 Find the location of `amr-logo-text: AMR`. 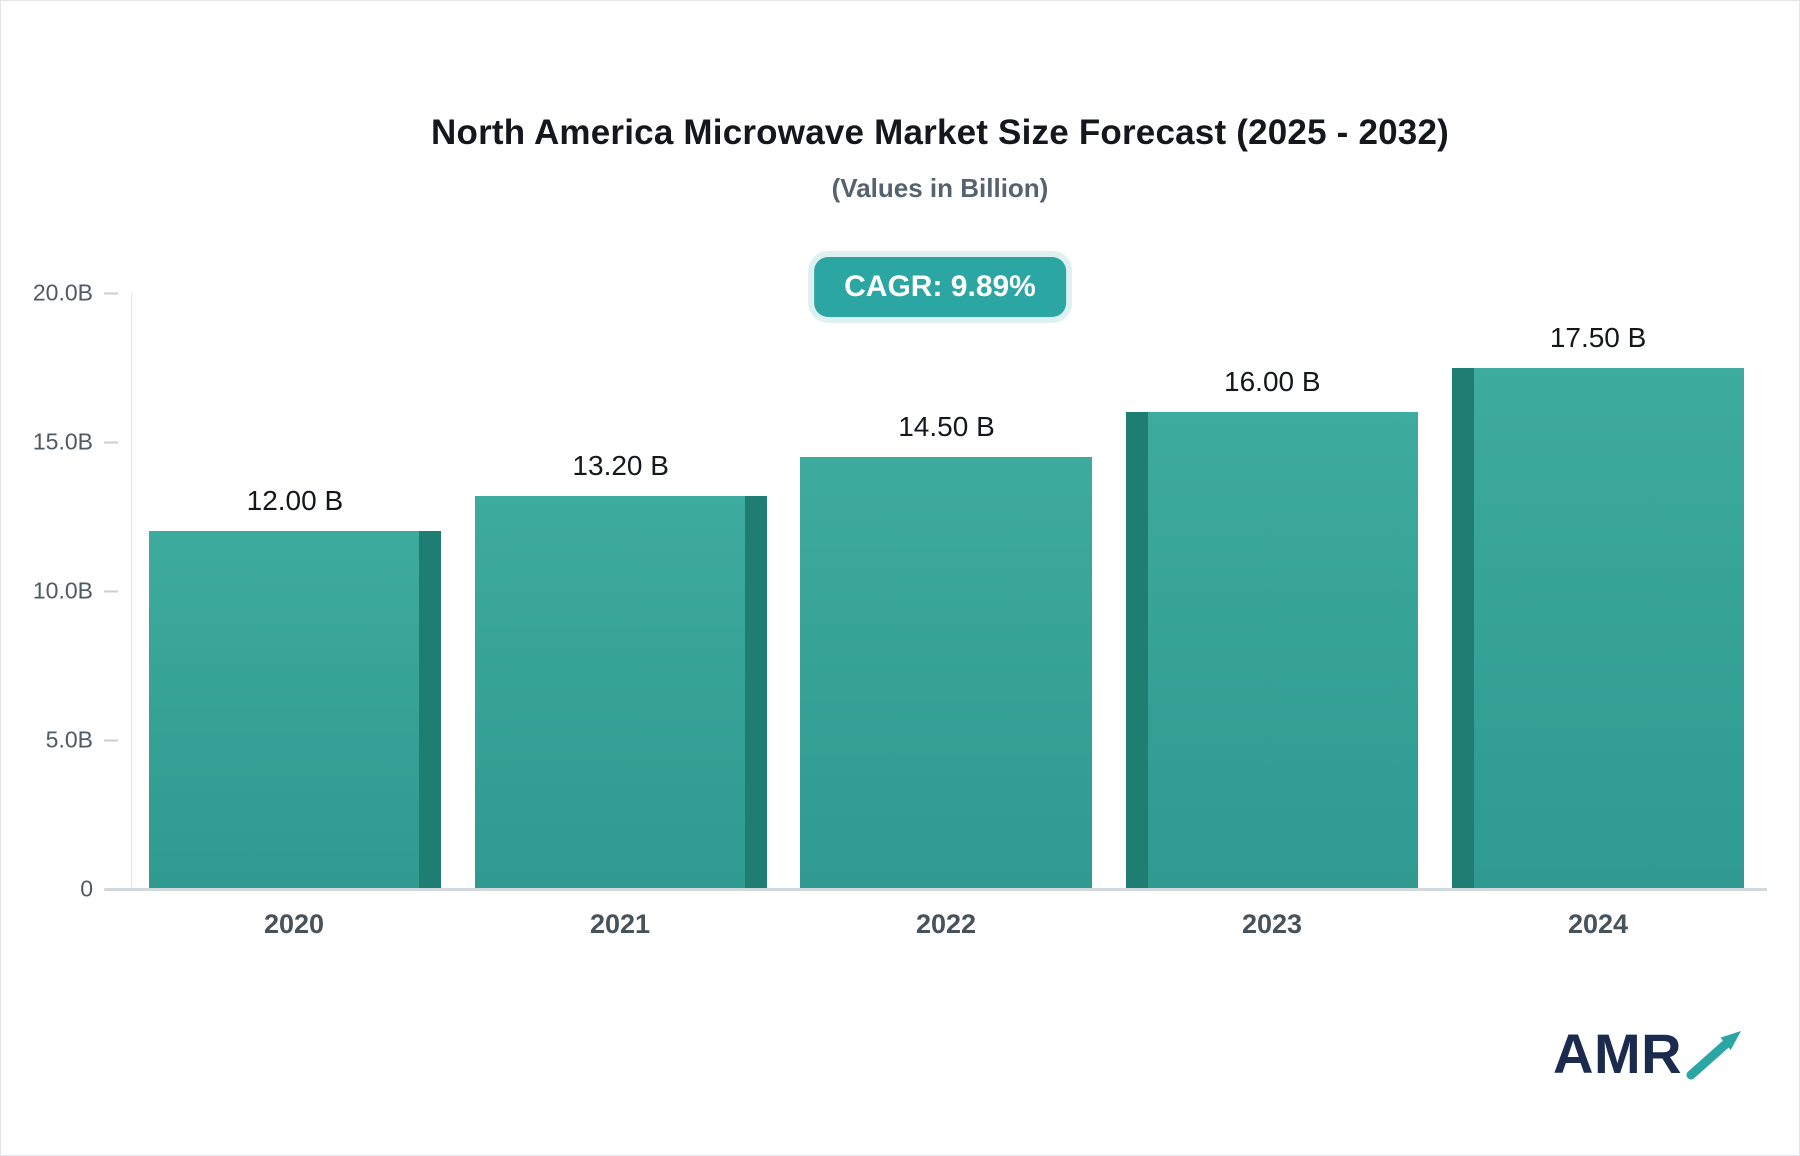

amr-logo-text: AMR is located at coordinates (1618, 1053).